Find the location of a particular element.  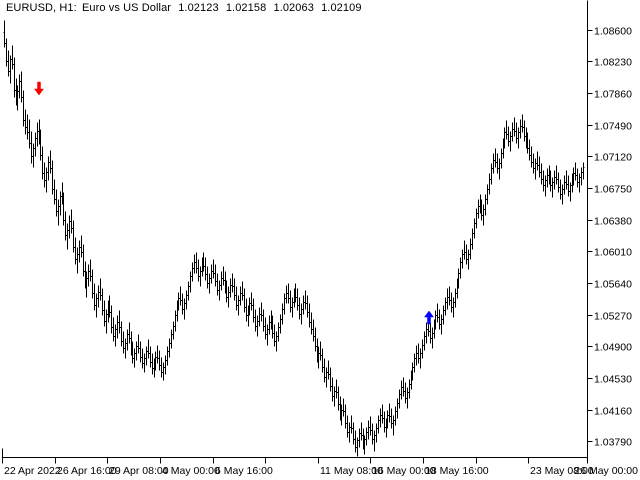

price-tick-label: 1.07490 is located at coordinates (613, 126).